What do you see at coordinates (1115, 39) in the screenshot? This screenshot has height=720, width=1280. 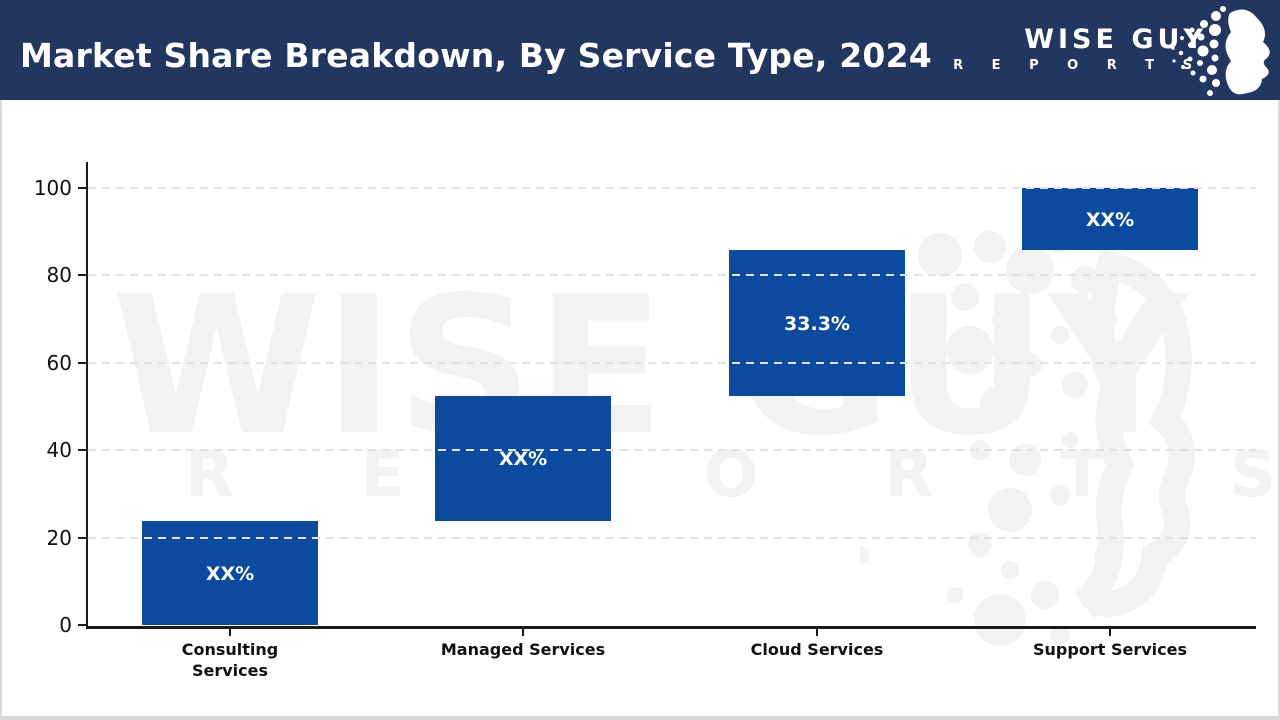 I see `logo-wordmark: WISE GUY` at bounding box center [1115, 39].